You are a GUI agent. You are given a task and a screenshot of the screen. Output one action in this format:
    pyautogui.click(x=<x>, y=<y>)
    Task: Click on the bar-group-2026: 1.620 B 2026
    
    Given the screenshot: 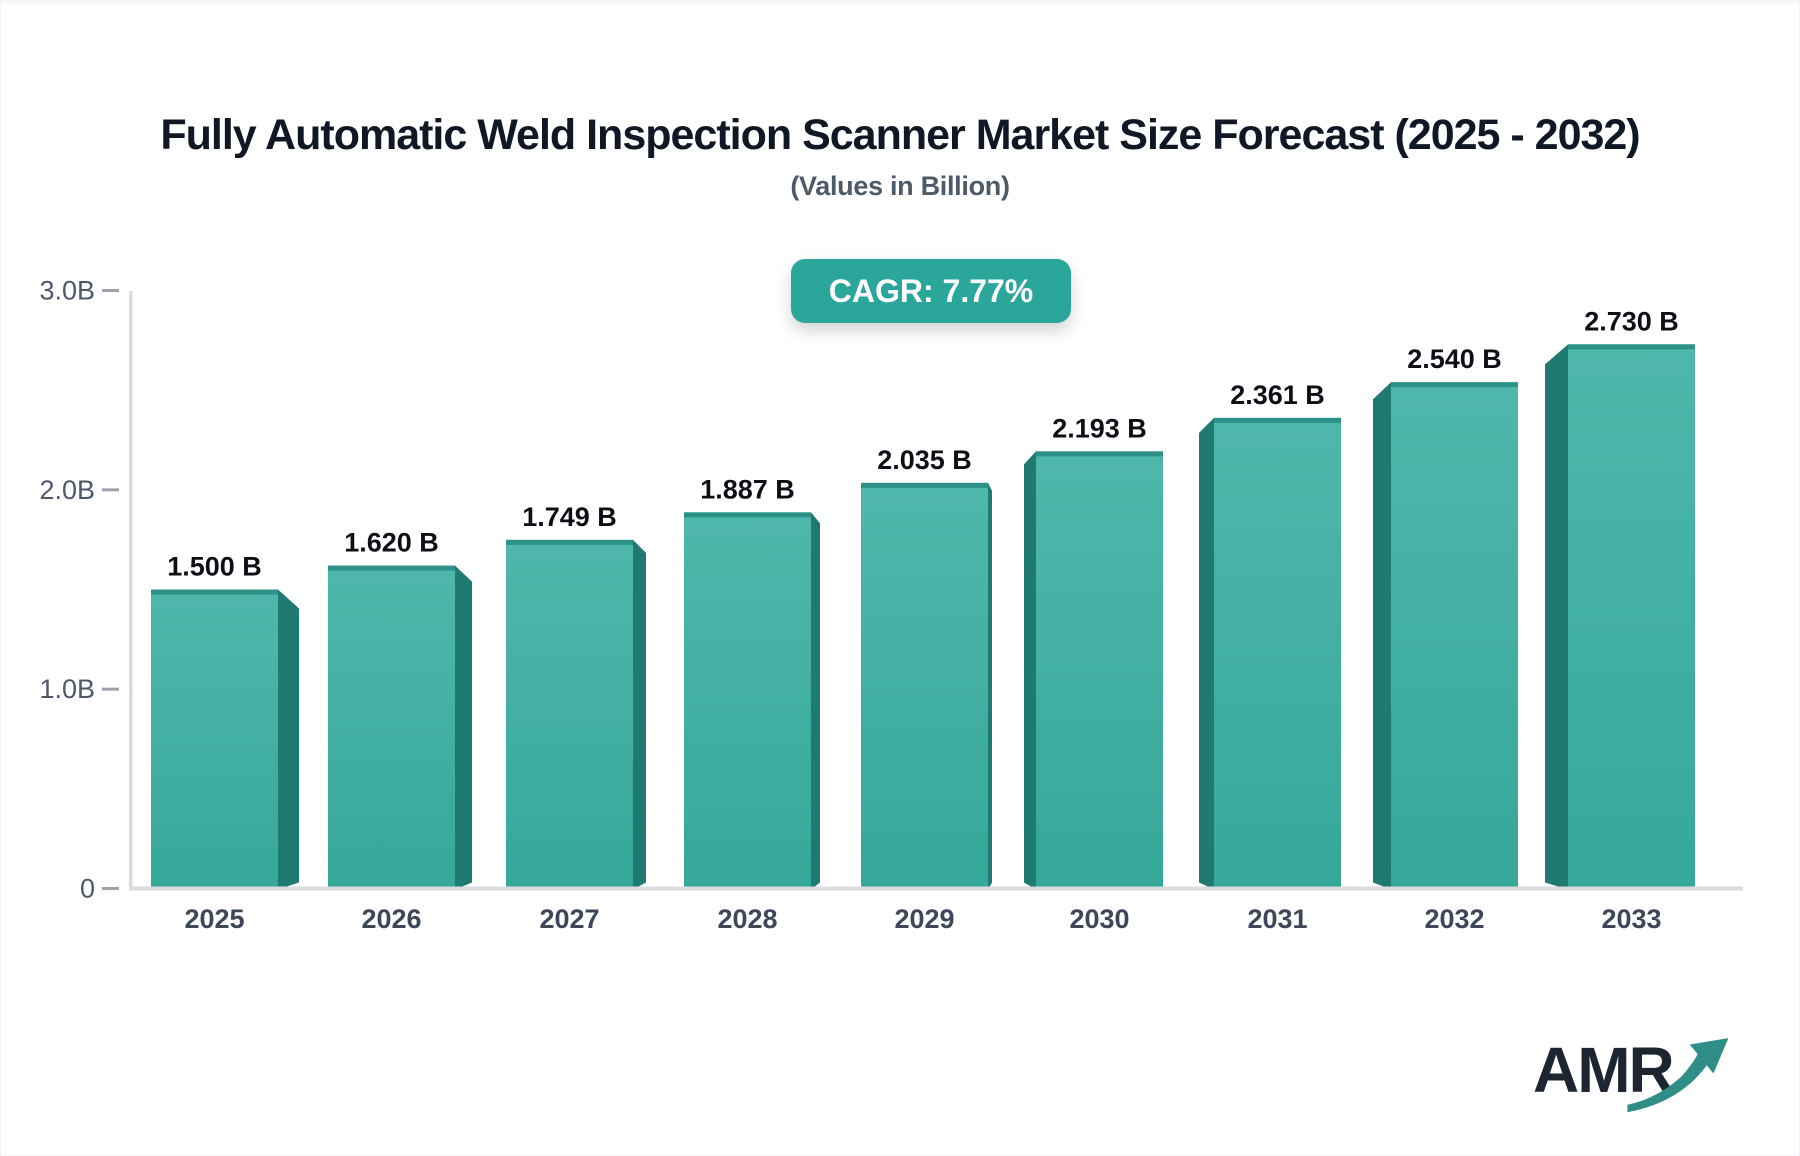 What is the action you would take?
    pyautogui.click(x=400, y=731)
    